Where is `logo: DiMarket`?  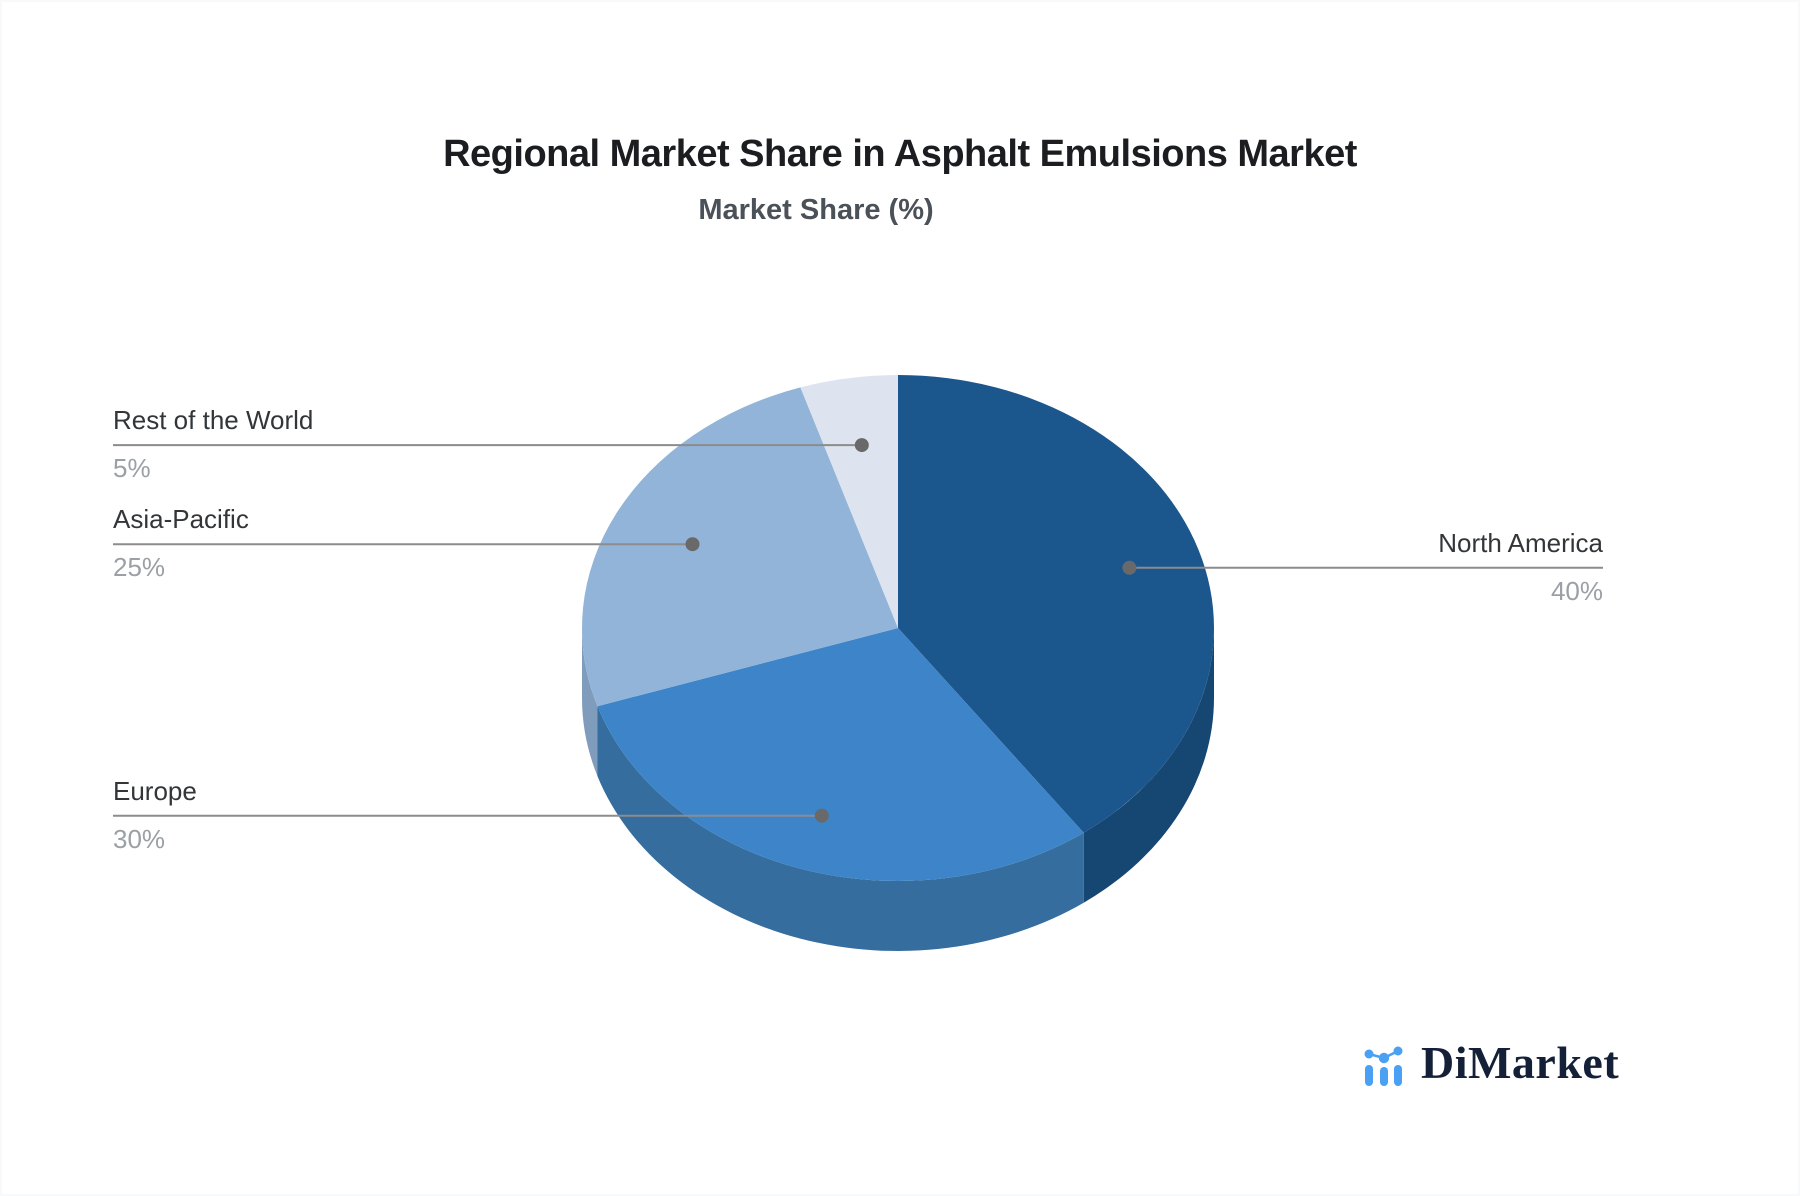 logo: DiMarket is located at coordinates (1490, 1063).